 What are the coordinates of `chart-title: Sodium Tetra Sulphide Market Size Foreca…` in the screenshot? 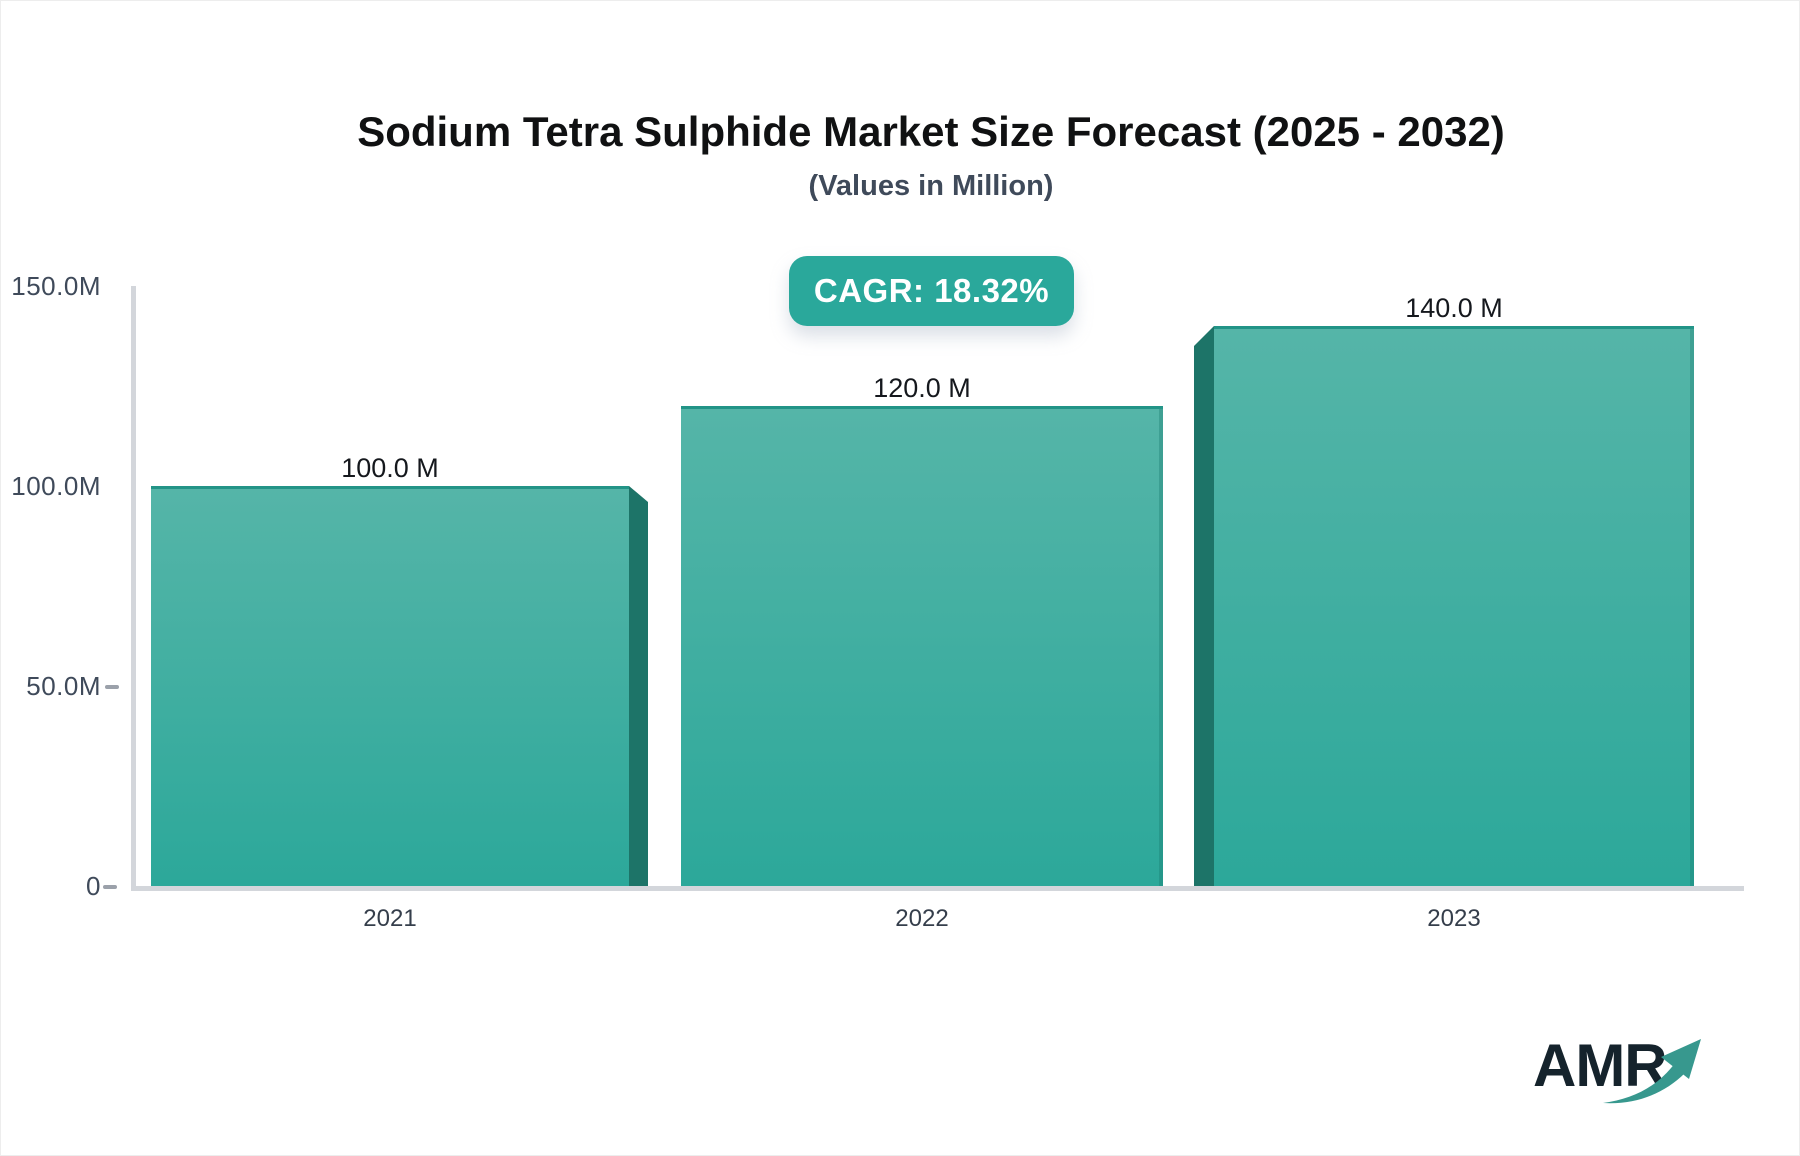 It's located at (931, 131).